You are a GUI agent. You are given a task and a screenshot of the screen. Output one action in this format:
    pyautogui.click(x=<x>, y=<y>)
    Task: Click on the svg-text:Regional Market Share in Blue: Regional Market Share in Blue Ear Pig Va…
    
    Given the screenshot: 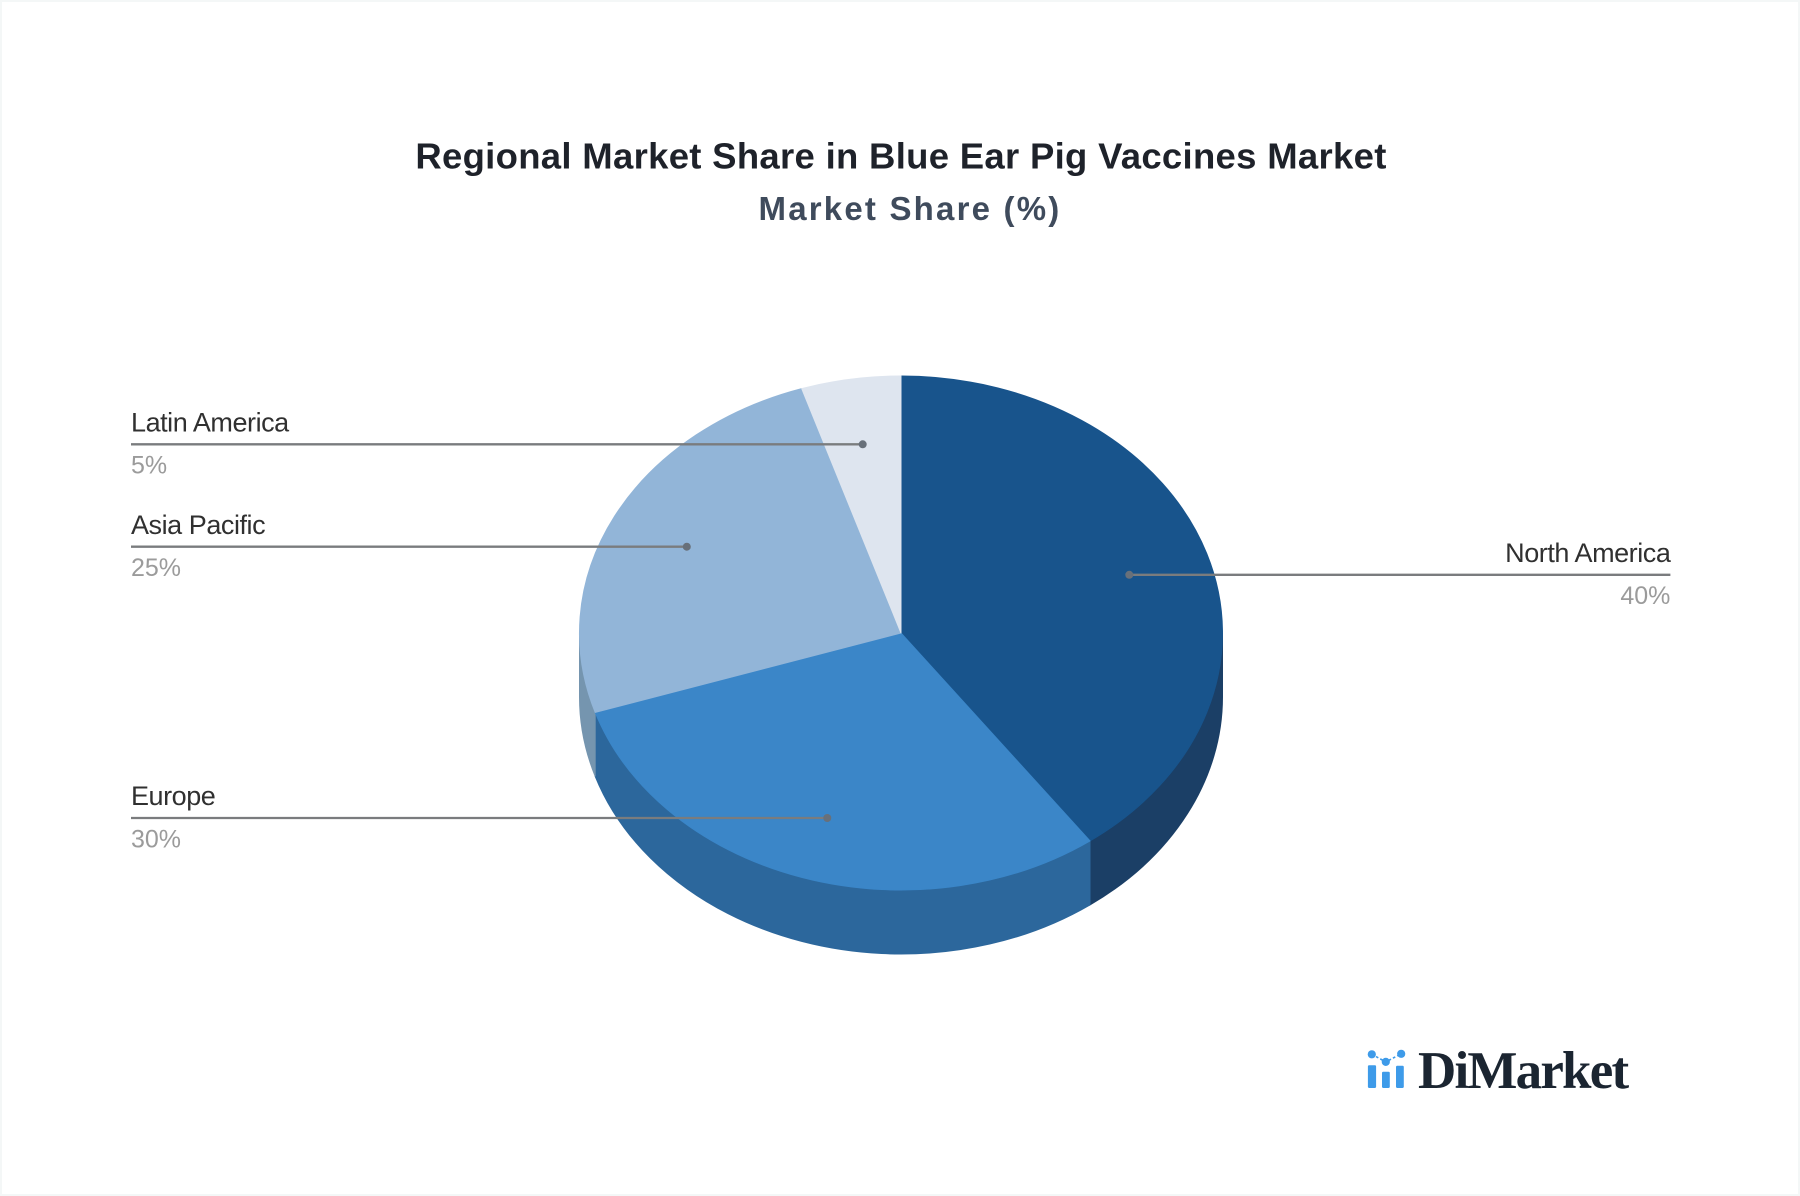 What is the action you would take?
    pyautogui.click(x=900, y=156)
    